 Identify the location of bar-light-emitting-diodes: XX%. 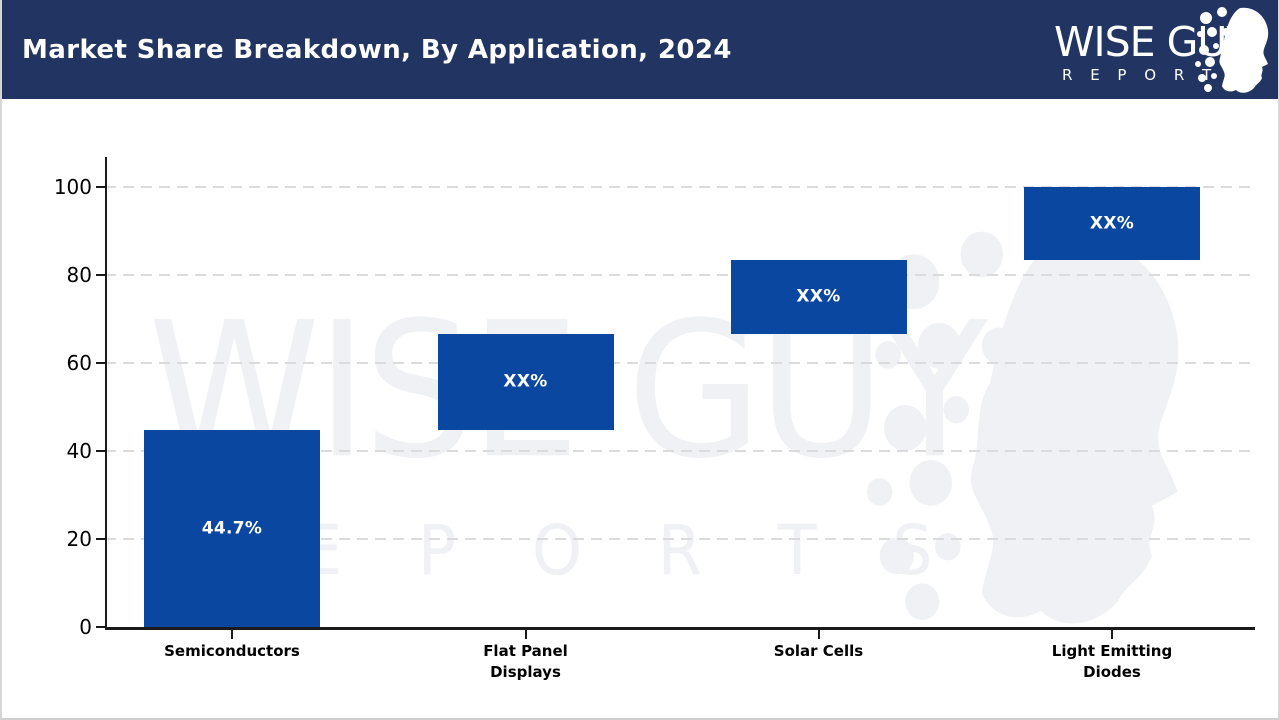
(1112, 224).